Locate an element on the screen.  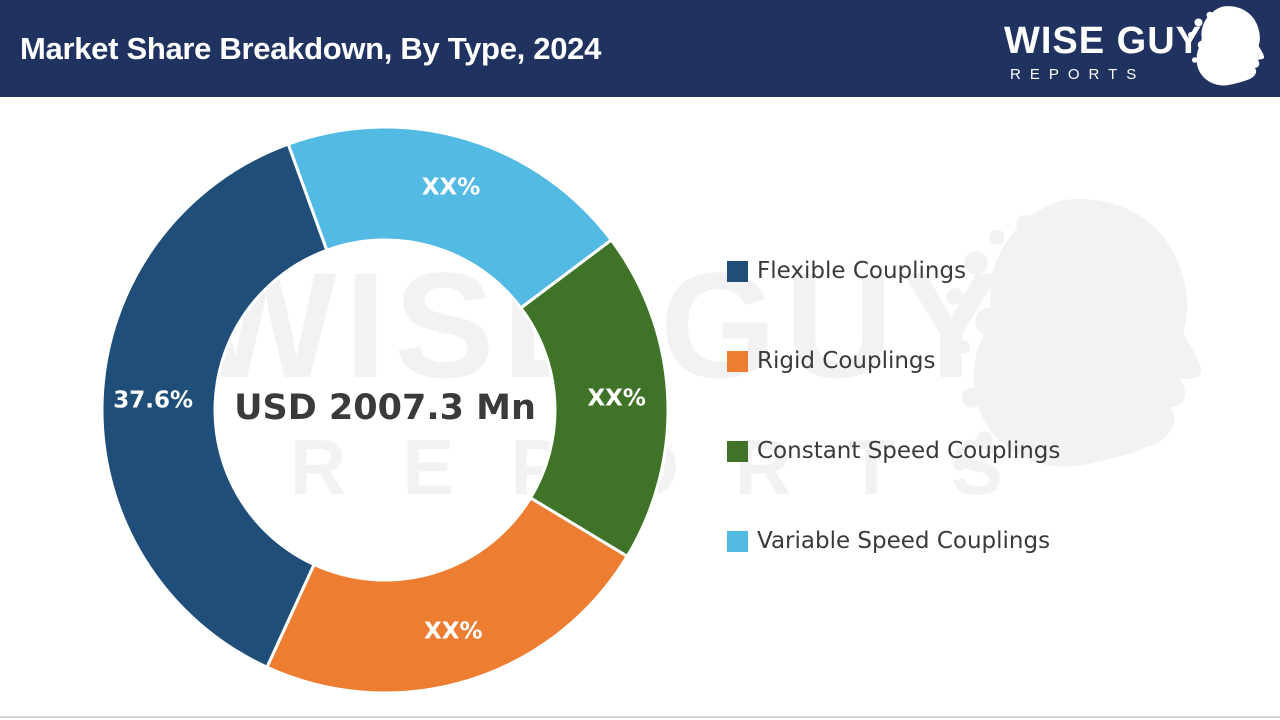
donut-segment-variable-speed-couplings is located at coordinates (450, 217).